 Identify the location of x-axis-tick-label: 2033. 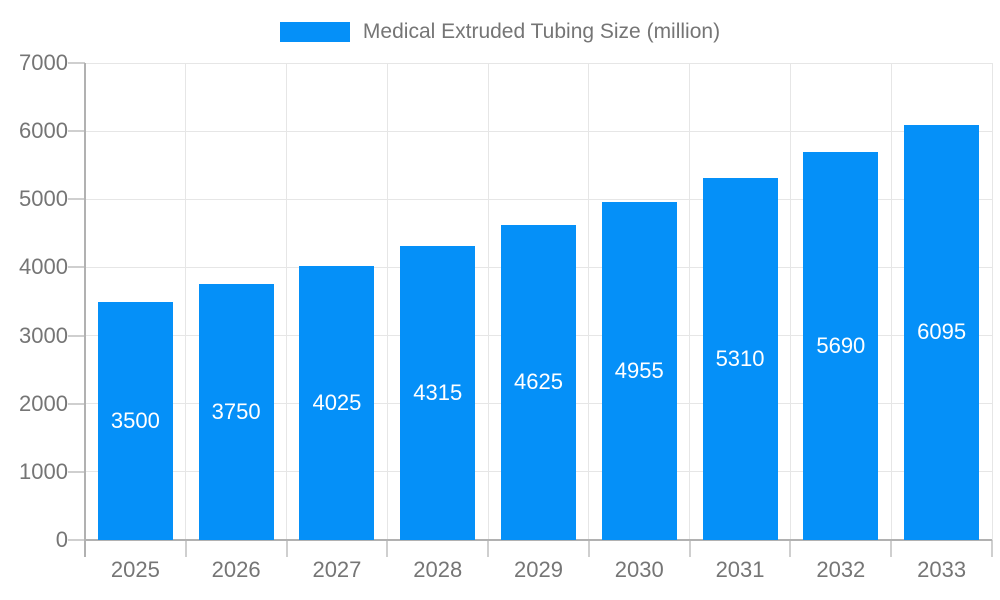
(942, 569).